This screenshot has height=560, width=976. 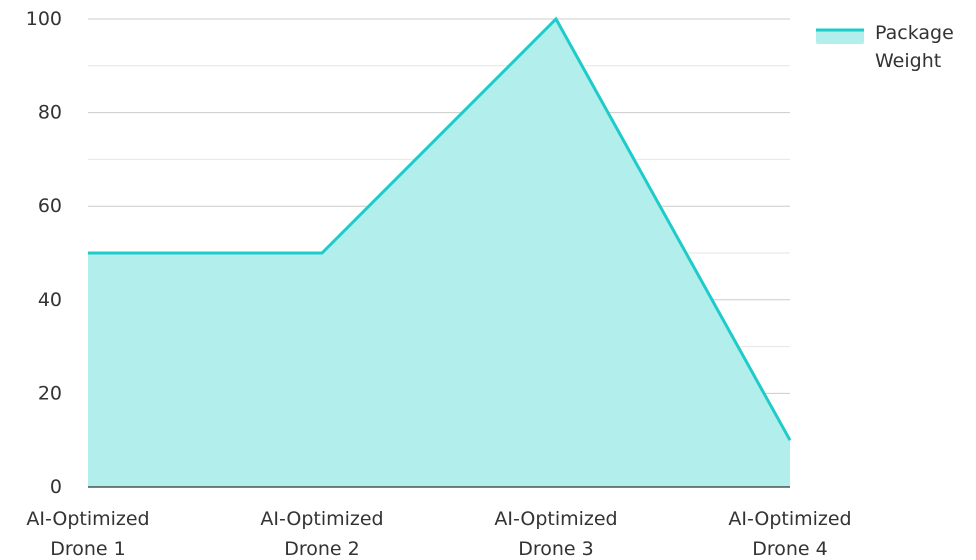 I want to click on y-tick-label: 0, so click(x=56, y=487).